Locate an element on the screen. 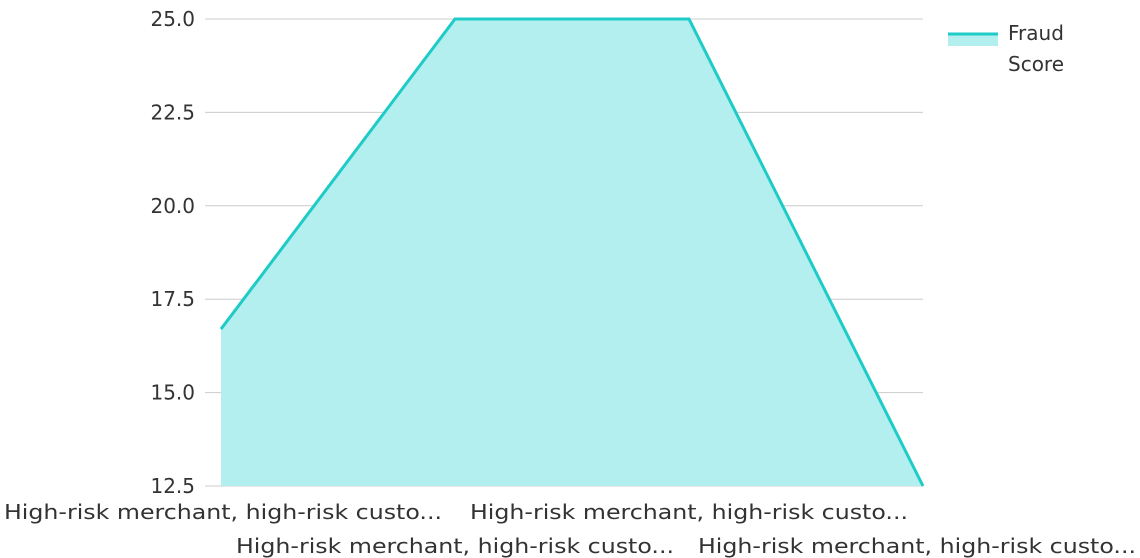  y-tick-label: 20.0 is located at coordinates (172, 206).